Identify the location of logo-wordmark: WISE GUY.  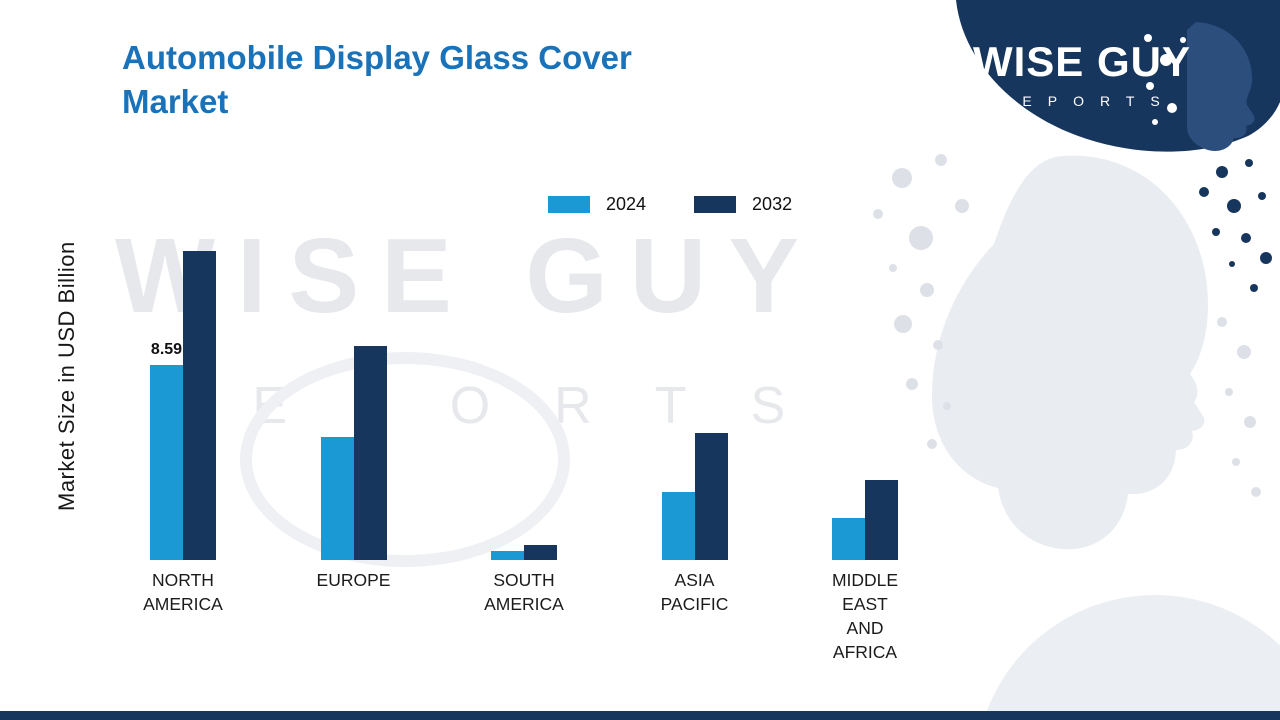
(1082, 61).